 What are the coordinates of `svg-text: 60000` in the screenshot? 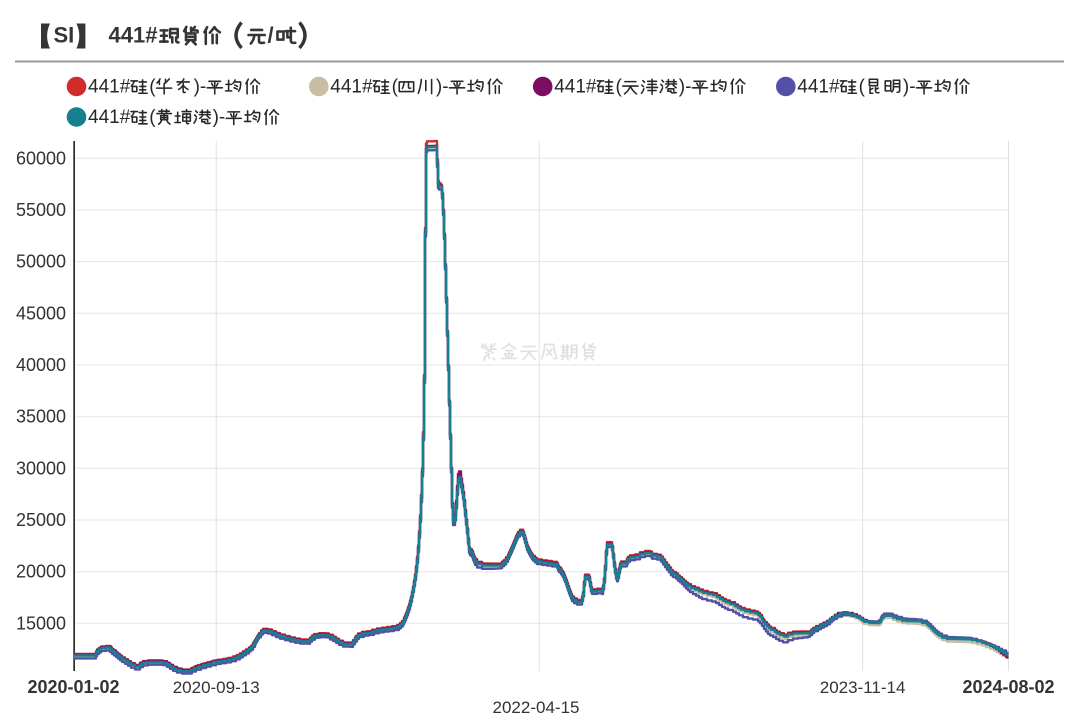 It's located at (41, 158).